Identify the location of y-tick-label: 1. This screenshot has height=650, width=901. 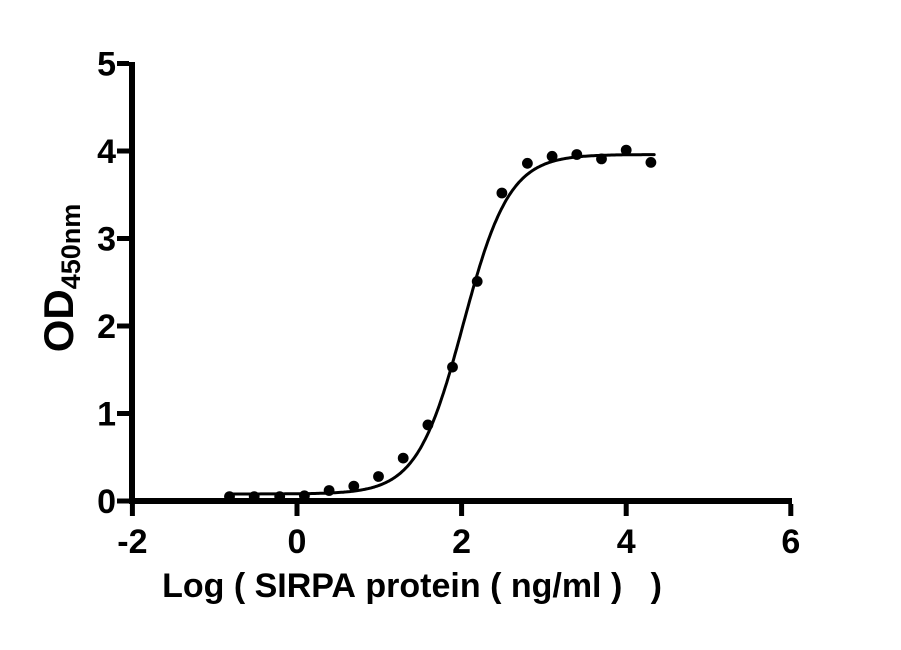
(106, 415).